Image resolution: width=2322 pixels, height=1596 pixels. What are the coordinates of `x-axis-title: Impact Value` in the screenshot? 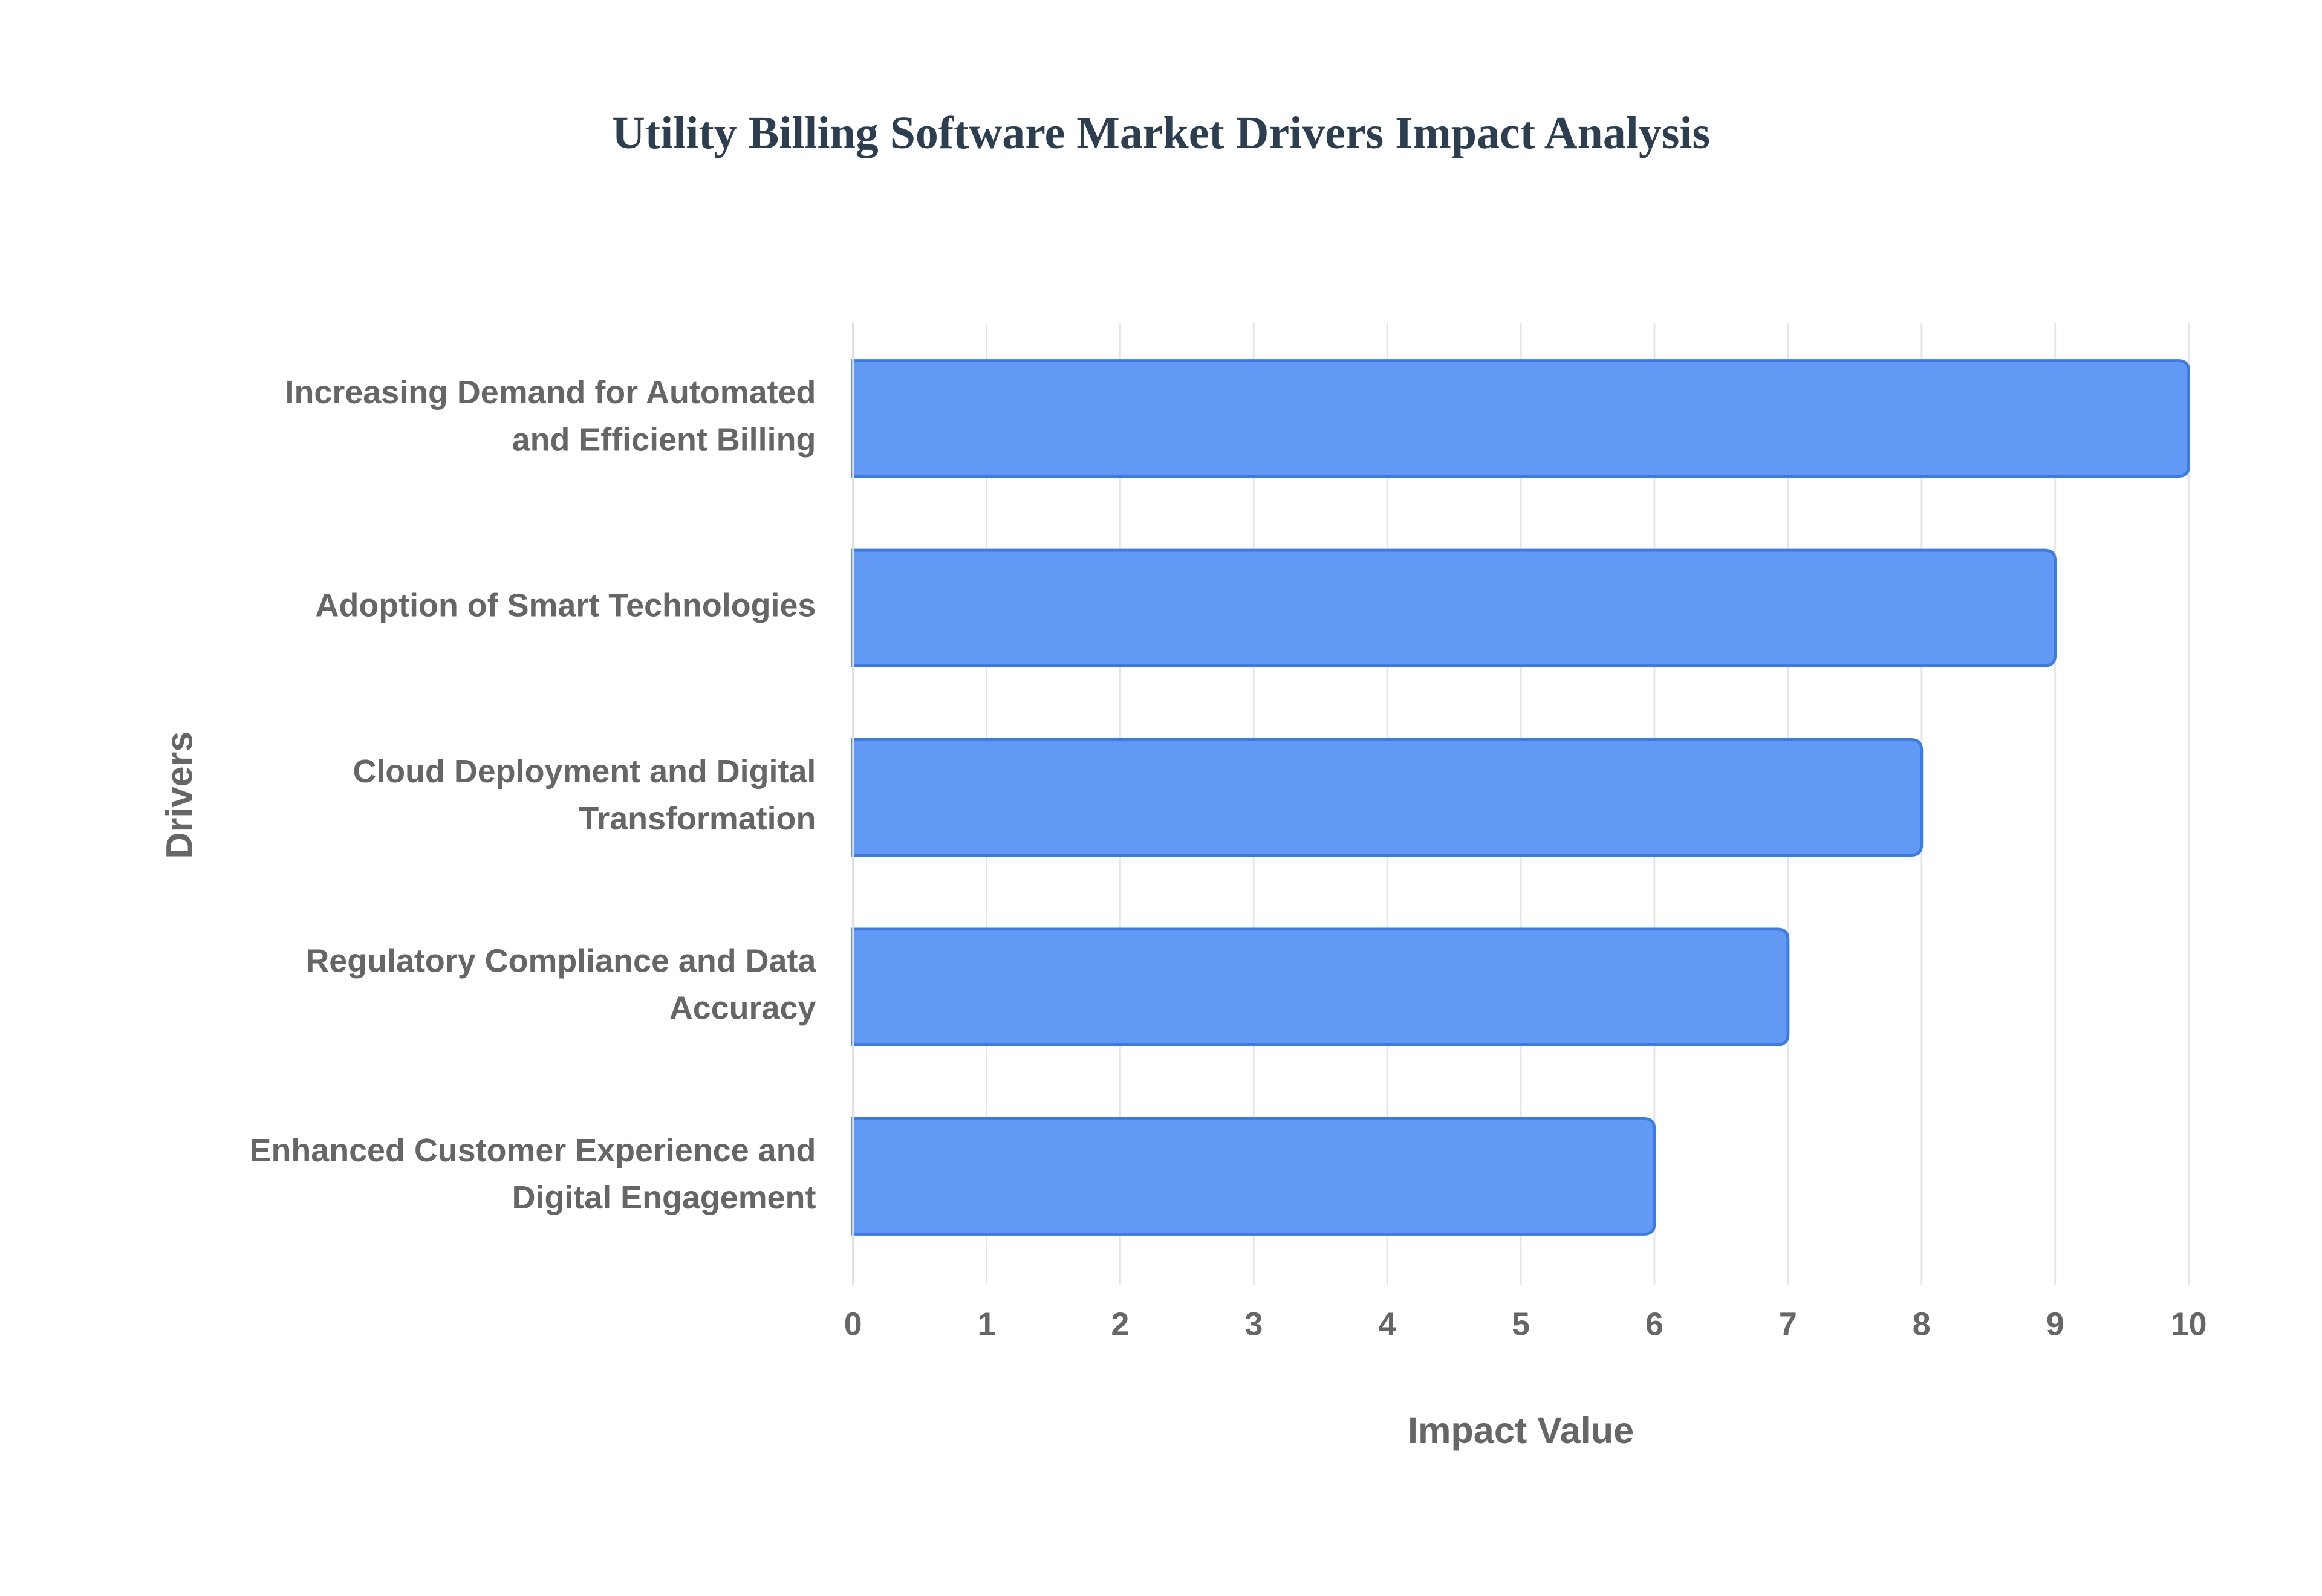 It's located at (1521, 1430).